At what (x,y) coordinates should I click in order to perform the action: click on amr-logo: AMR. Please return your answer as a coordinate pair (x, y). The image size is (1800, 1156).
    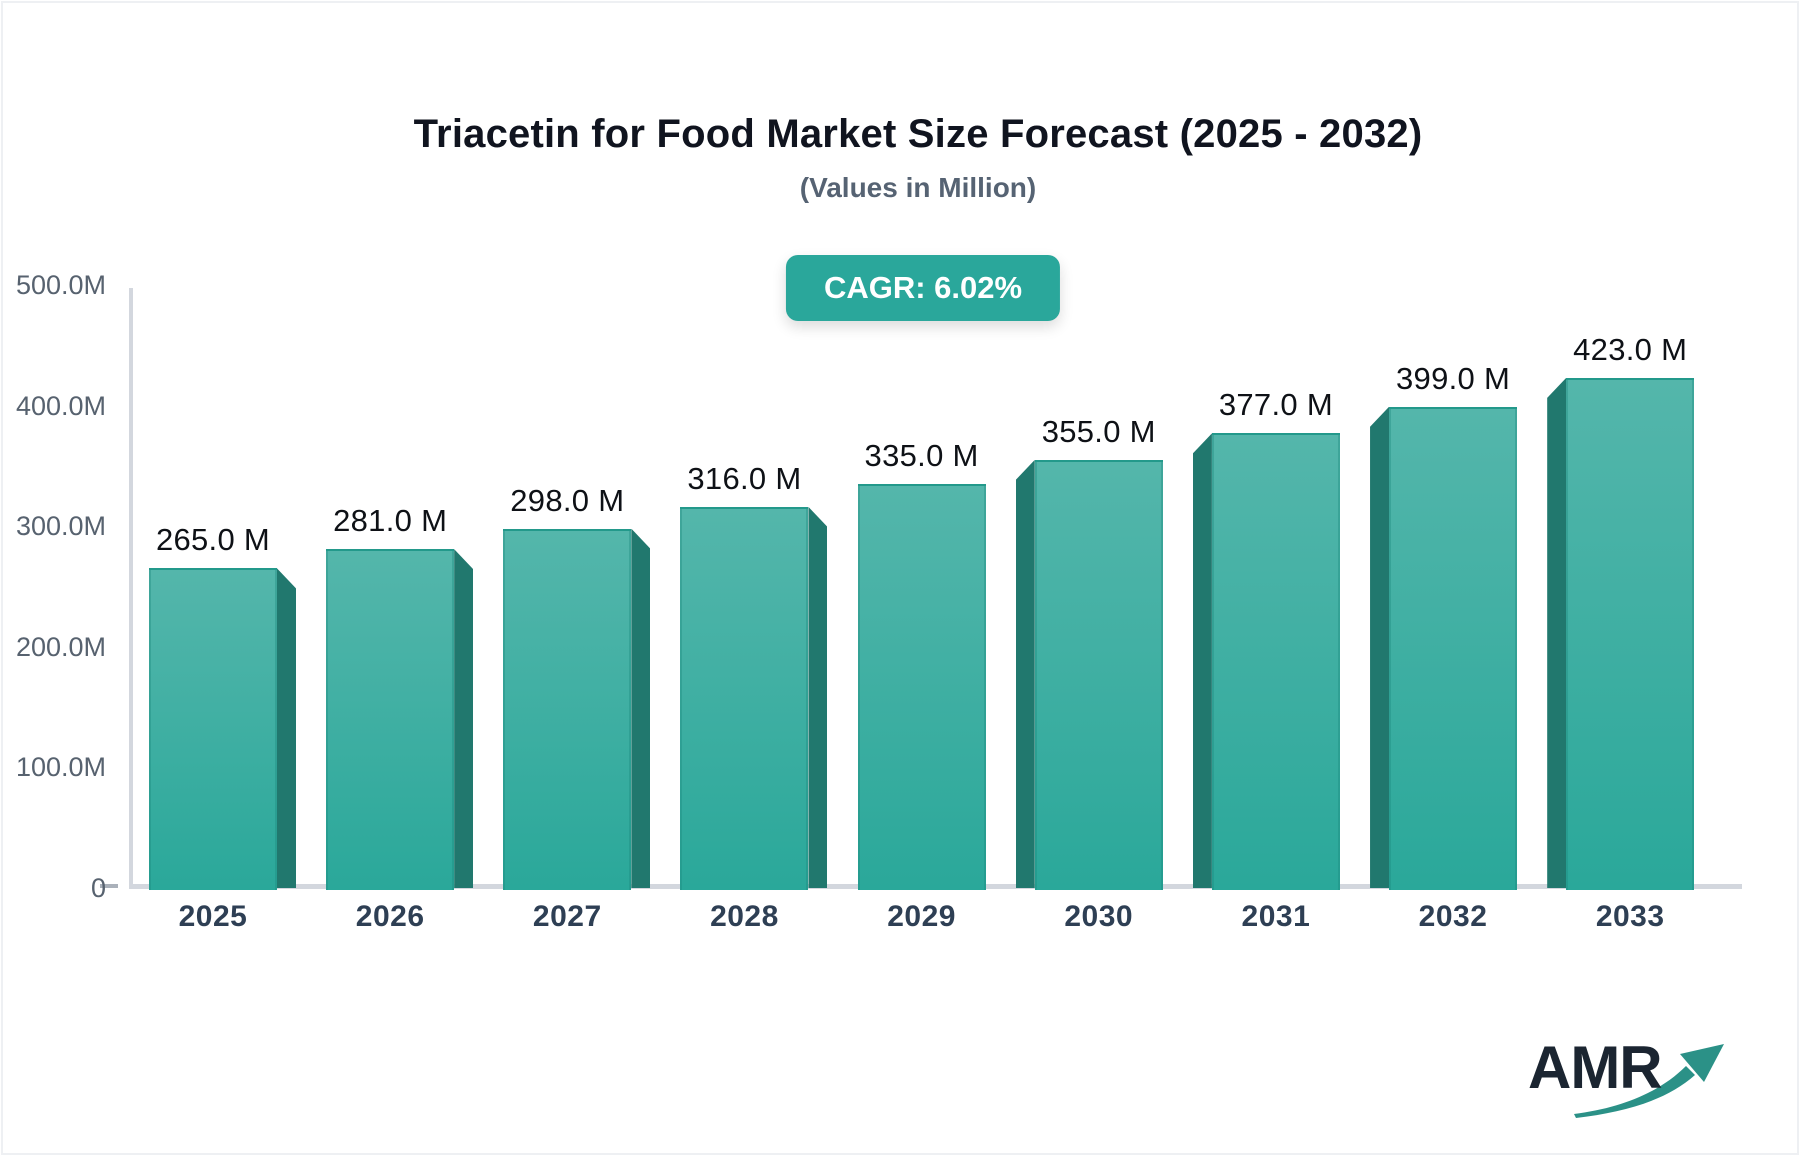
    Looking at the image, I should click on (1633, 1076).